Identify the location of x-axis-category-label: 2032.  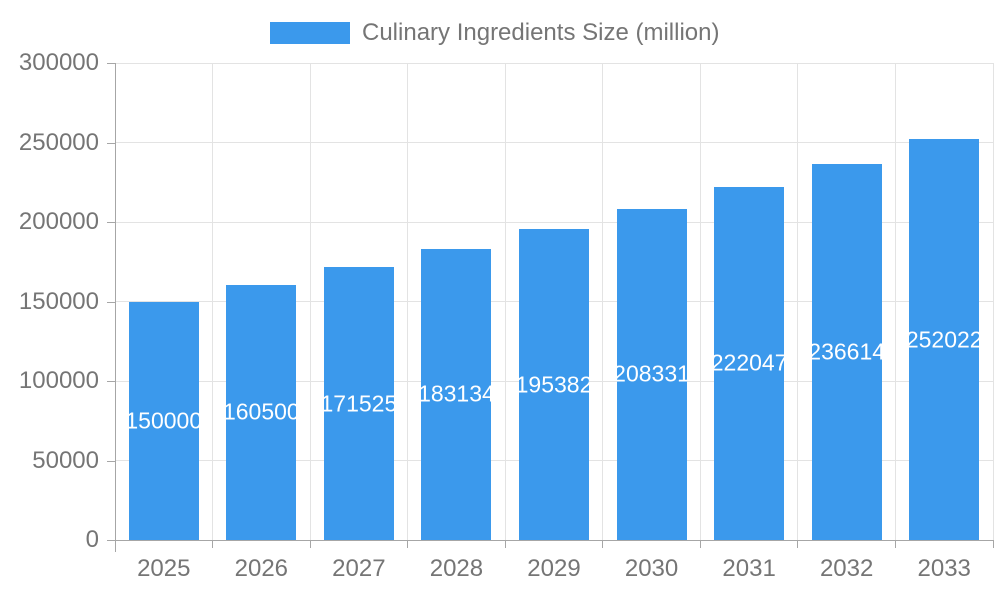
(846, 568).